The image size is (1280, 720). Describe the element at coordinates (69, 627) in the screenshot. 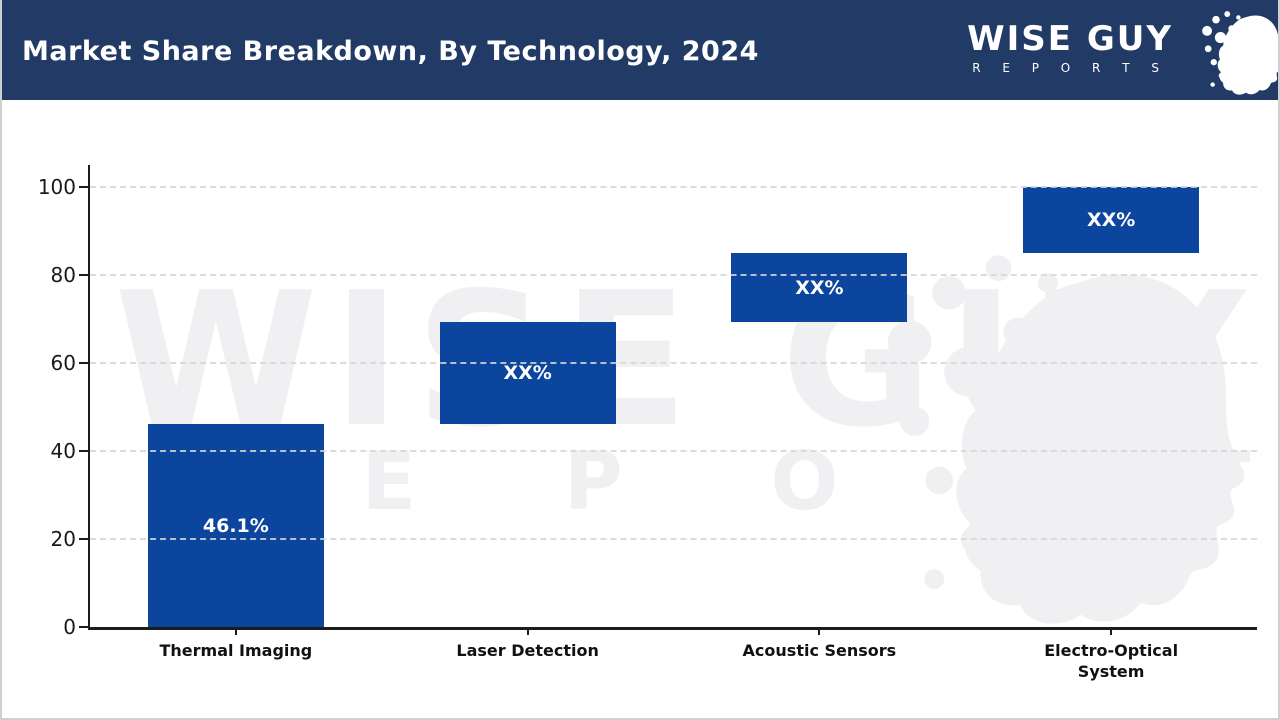

I see `y-tick-label: 0` at that location.